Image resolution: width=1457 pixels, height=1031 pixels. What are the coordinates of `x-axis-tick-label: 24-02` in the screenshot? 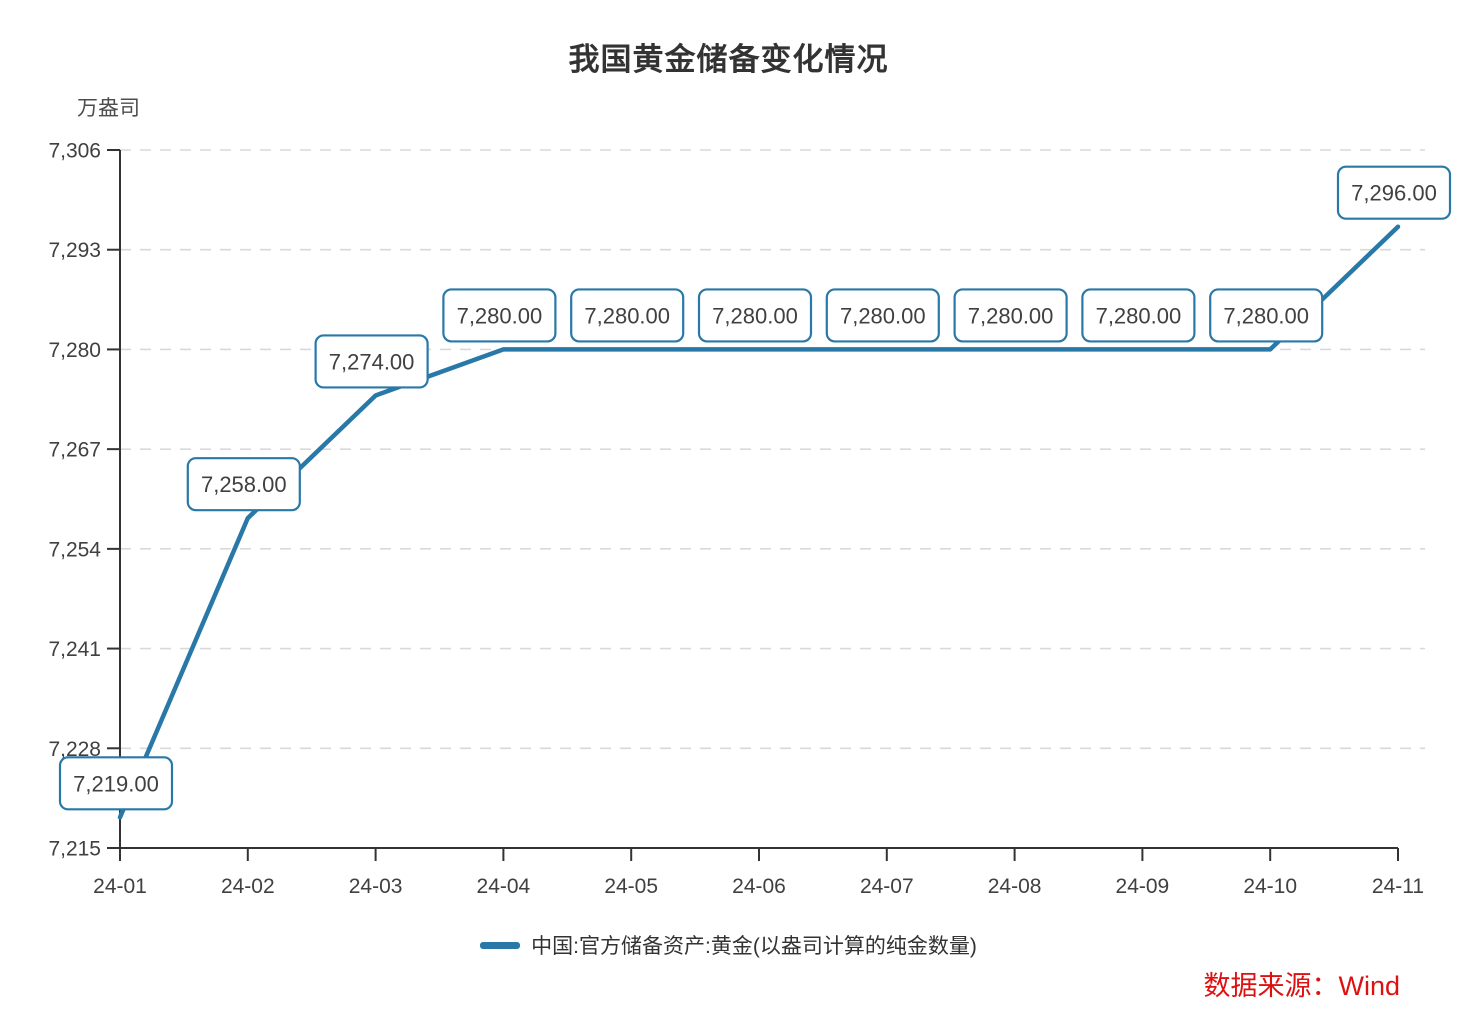 It's located at (248, 886).